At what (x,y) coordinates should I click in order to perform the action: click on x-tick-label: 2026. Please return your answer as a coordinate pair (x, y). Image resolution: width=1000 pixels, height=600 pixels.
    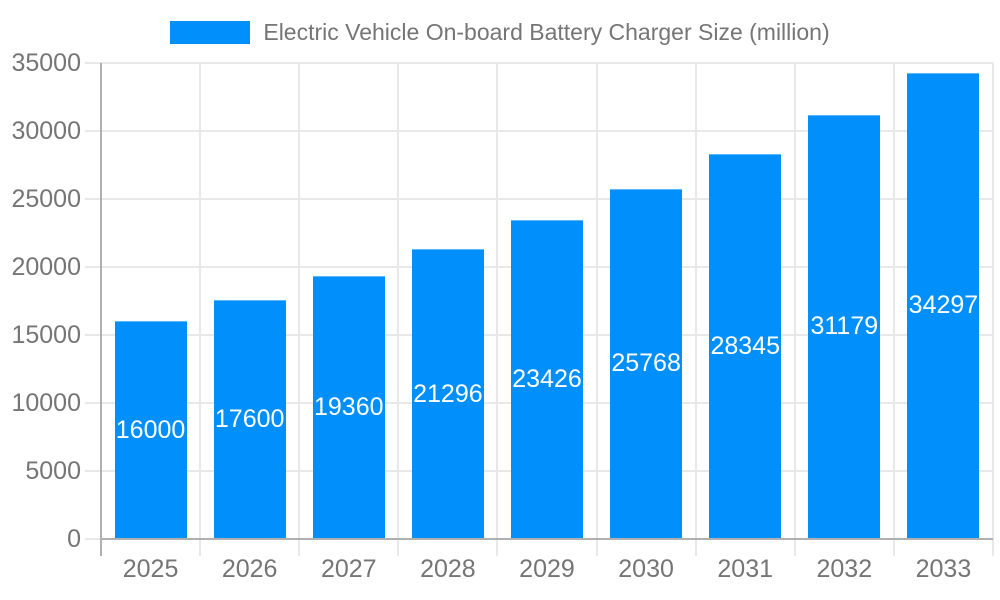
    Looking at the image, I should click on (249, 569).